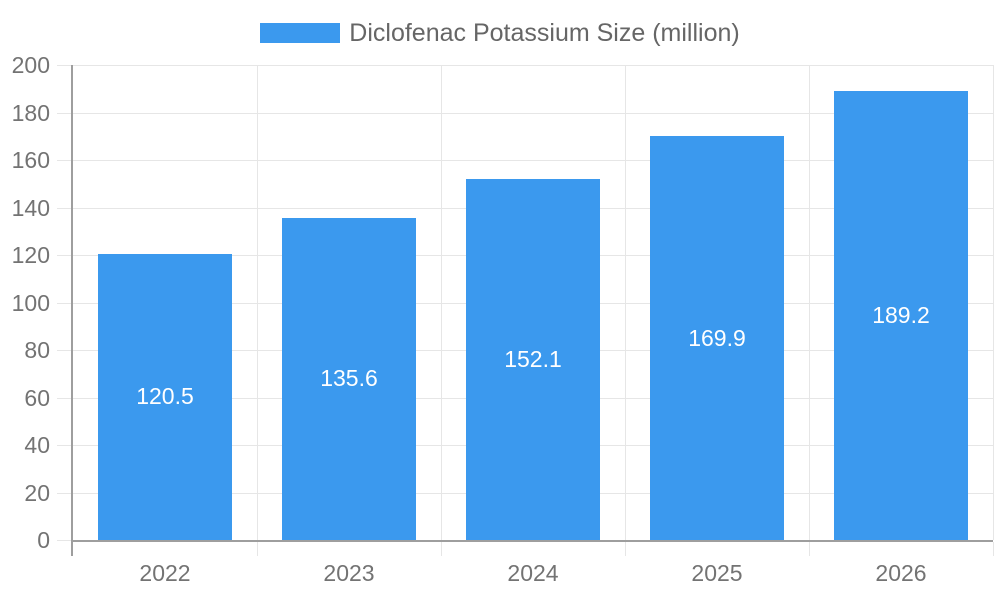 Image resolution: width=1000 pixels, height=600 pixels. I want to click on bar: 120.5, so click(165, 396).